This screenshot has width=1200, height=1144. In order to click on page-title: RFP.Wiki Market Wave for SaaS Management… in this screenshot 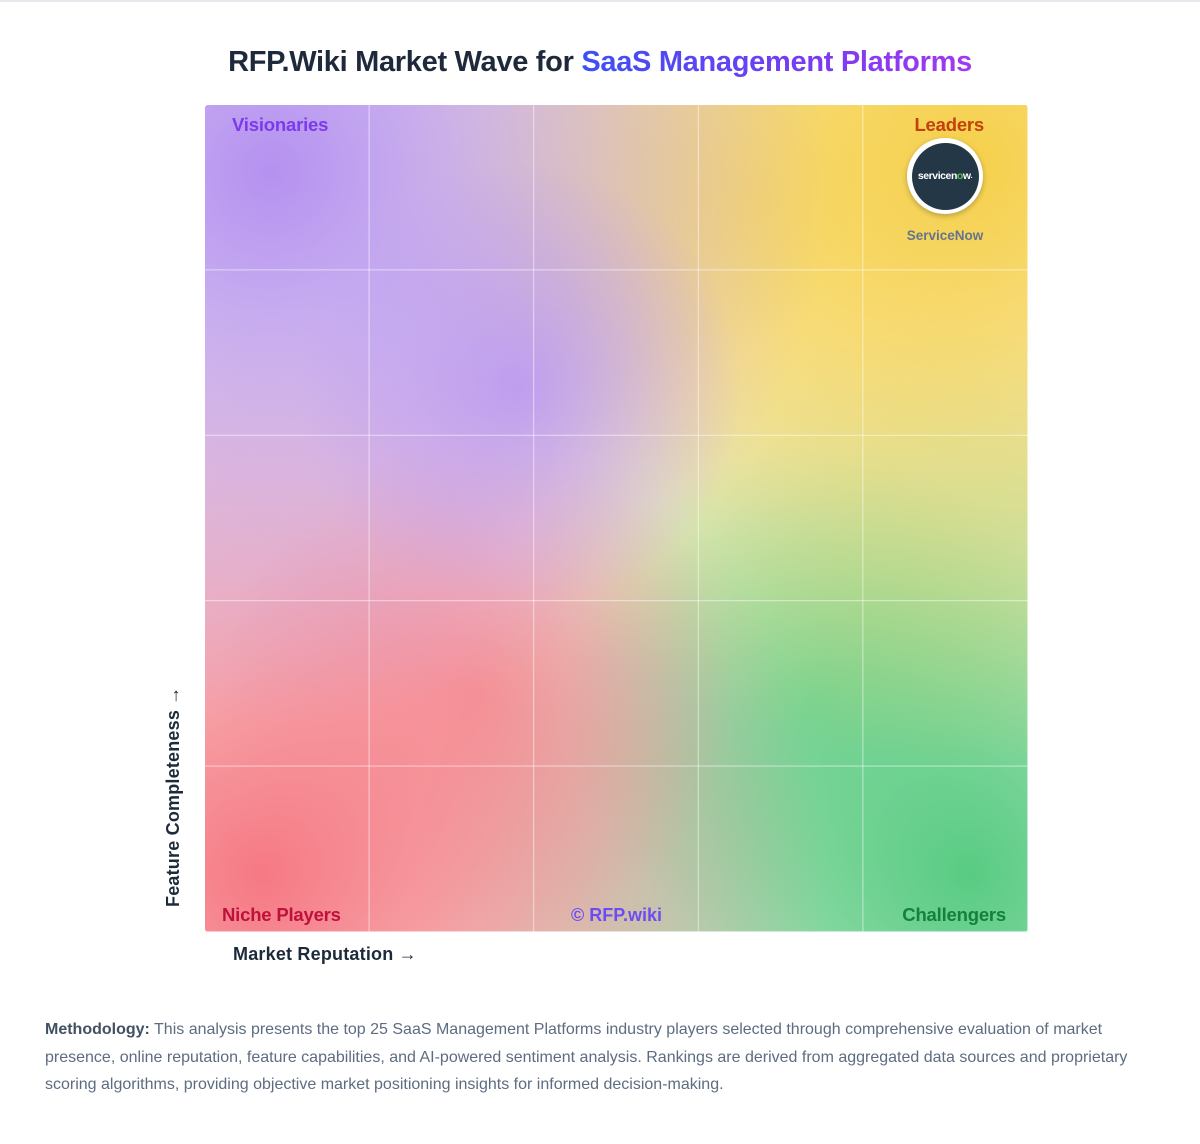, I will do `click(600, 62)`.